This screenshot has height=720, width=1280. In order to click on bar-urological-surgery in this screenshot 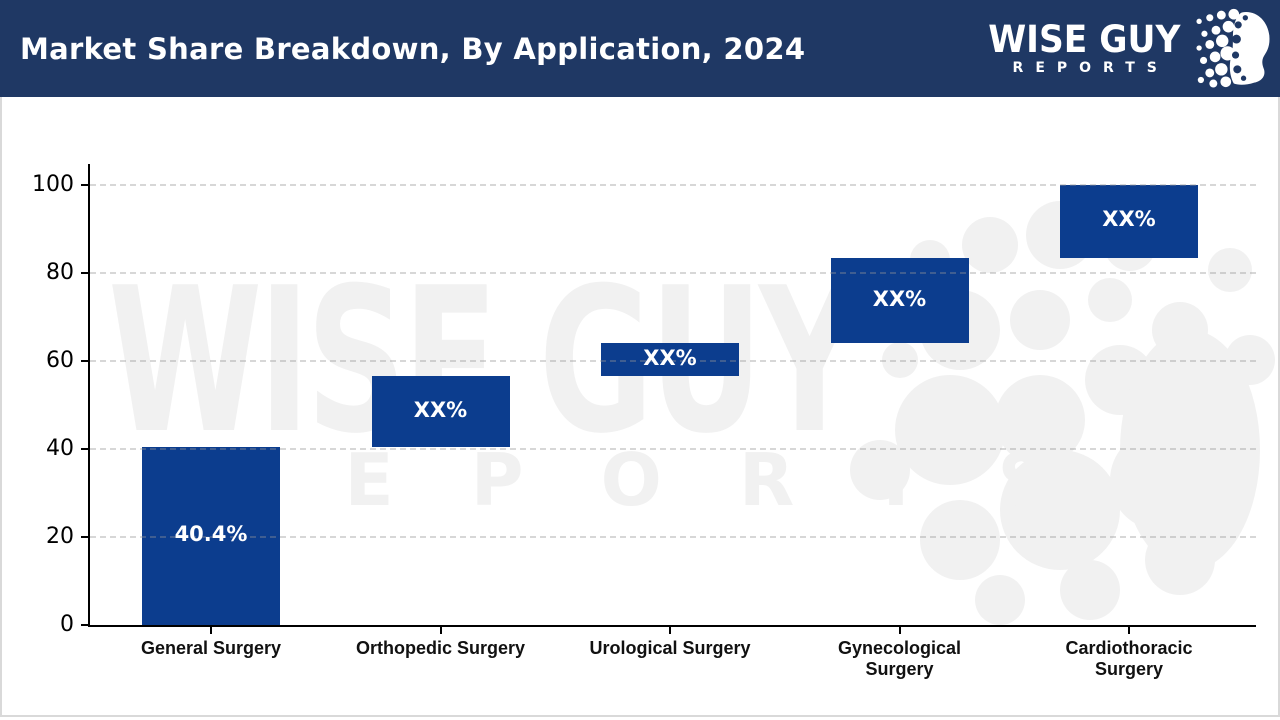, I will do `click(670, 360)`.